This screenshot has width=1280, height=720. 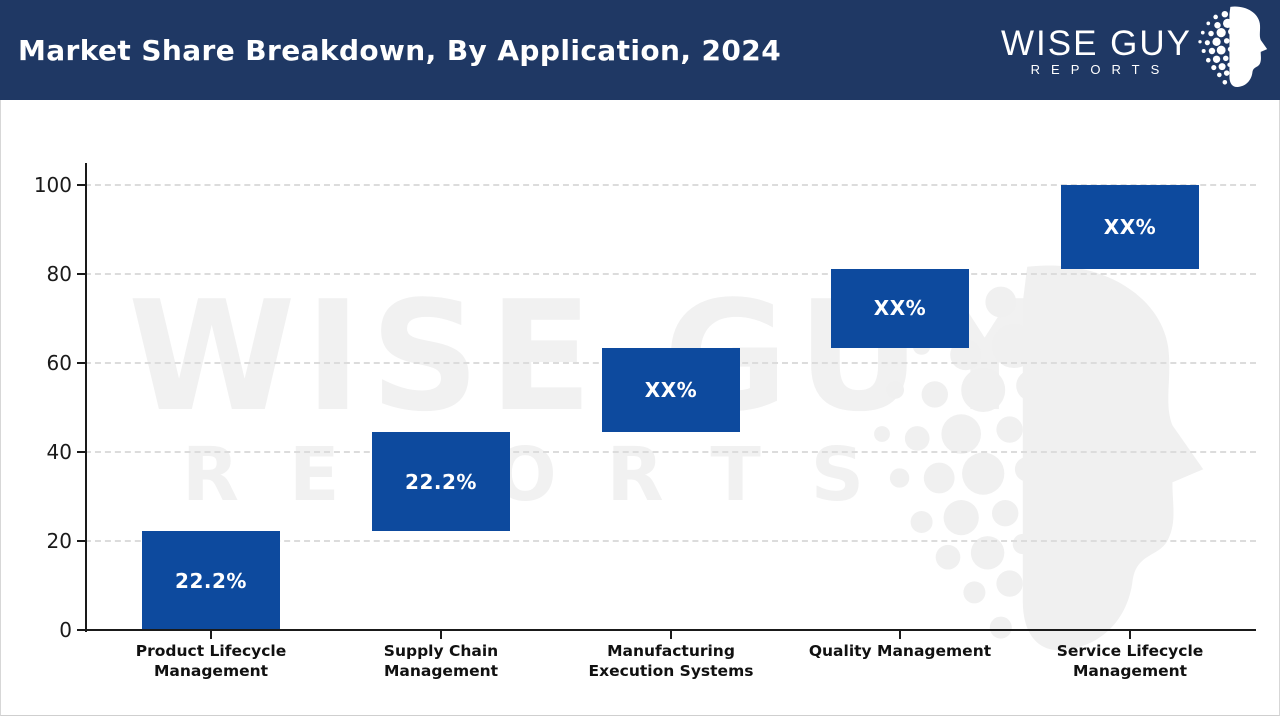 I want to click on x-category-label-line: Quality Management, so click(x=900, y=651).